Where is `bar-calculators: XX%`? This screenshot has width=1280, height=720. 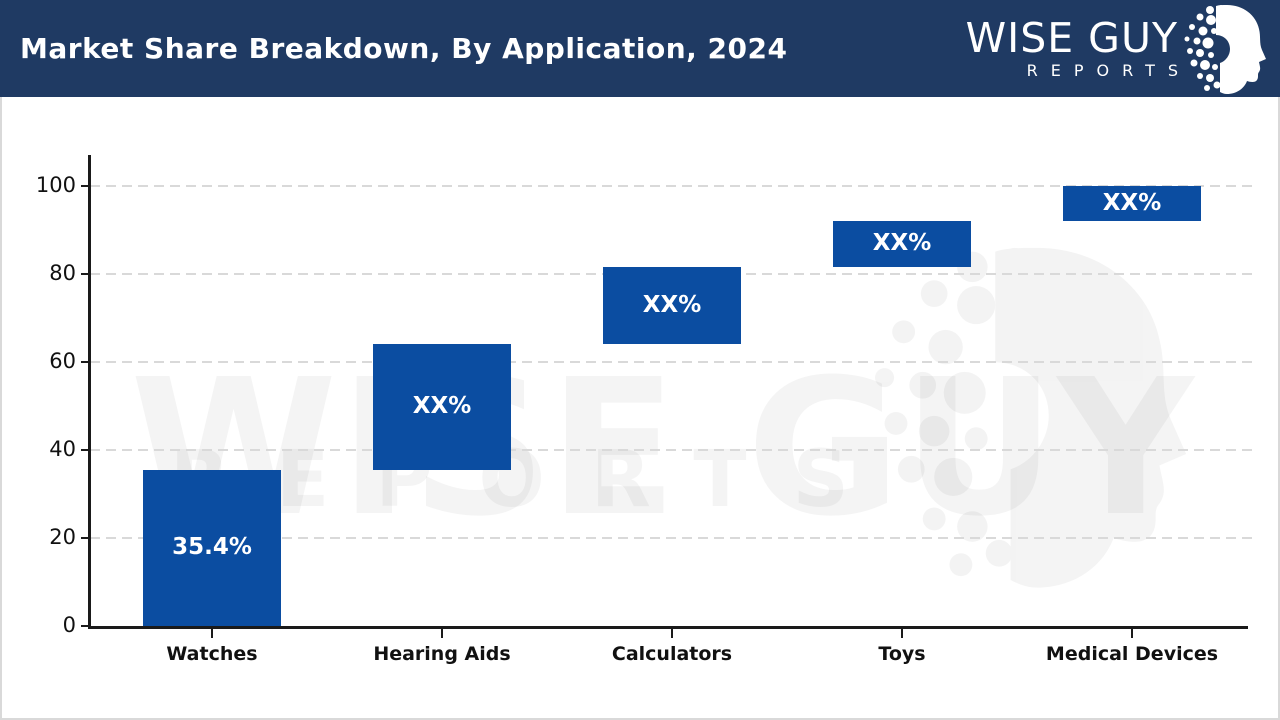 bar-calculators: XX% is located at coordinates (672, 305).